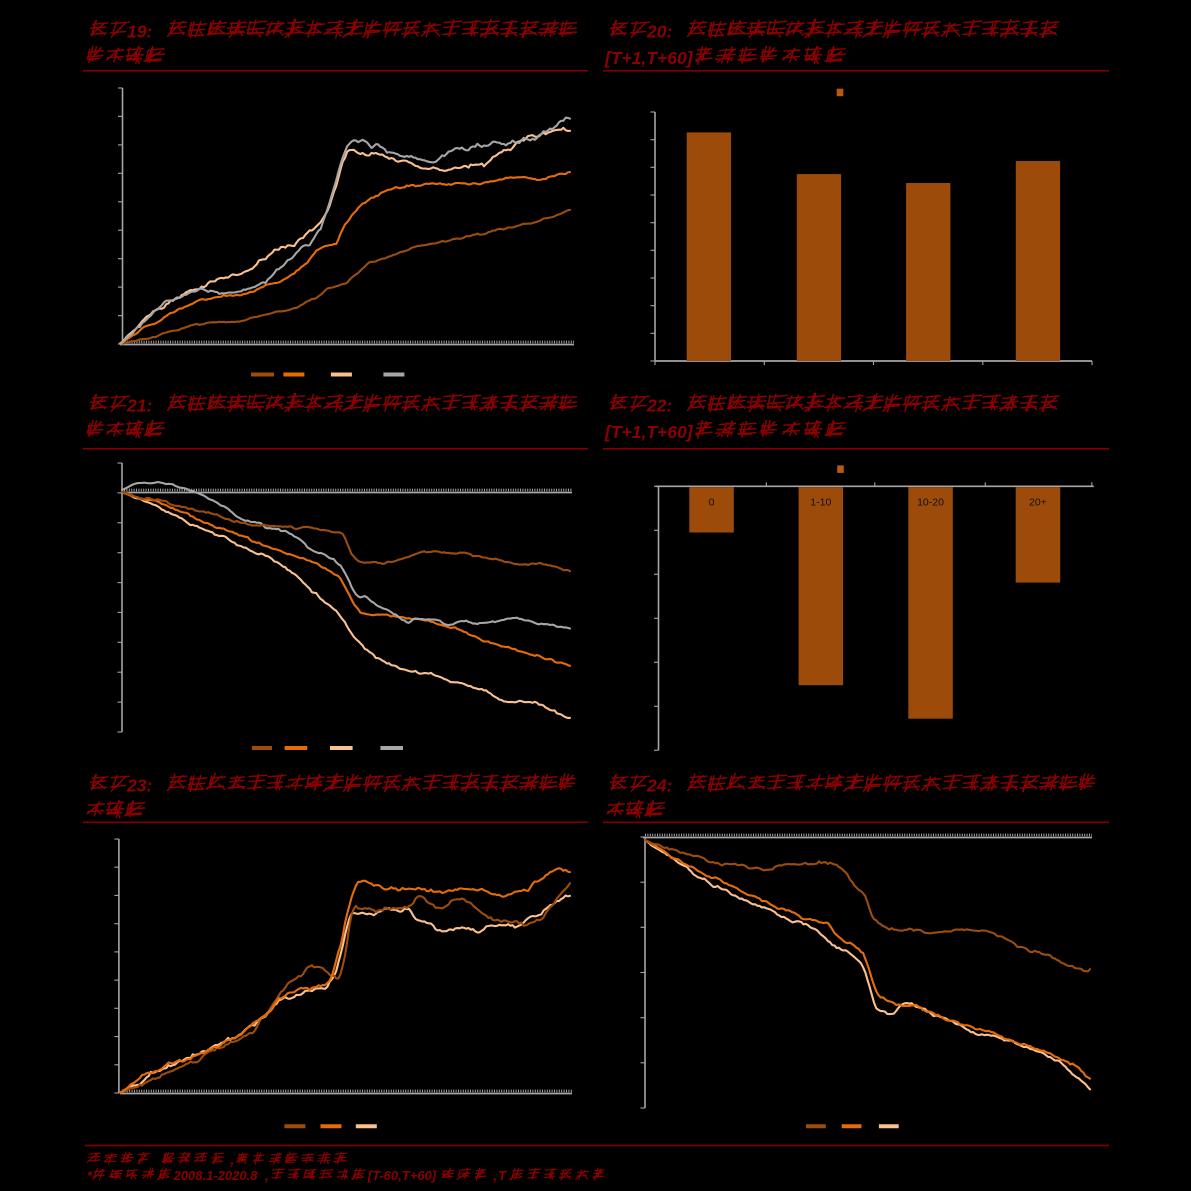 Image resolution: width=1191 pixels, height=1191 pixels. What do you see at coordinates (930, 503) in the screenshot?
I see `svg-text: 10-20` at bounding box center [930, 503].